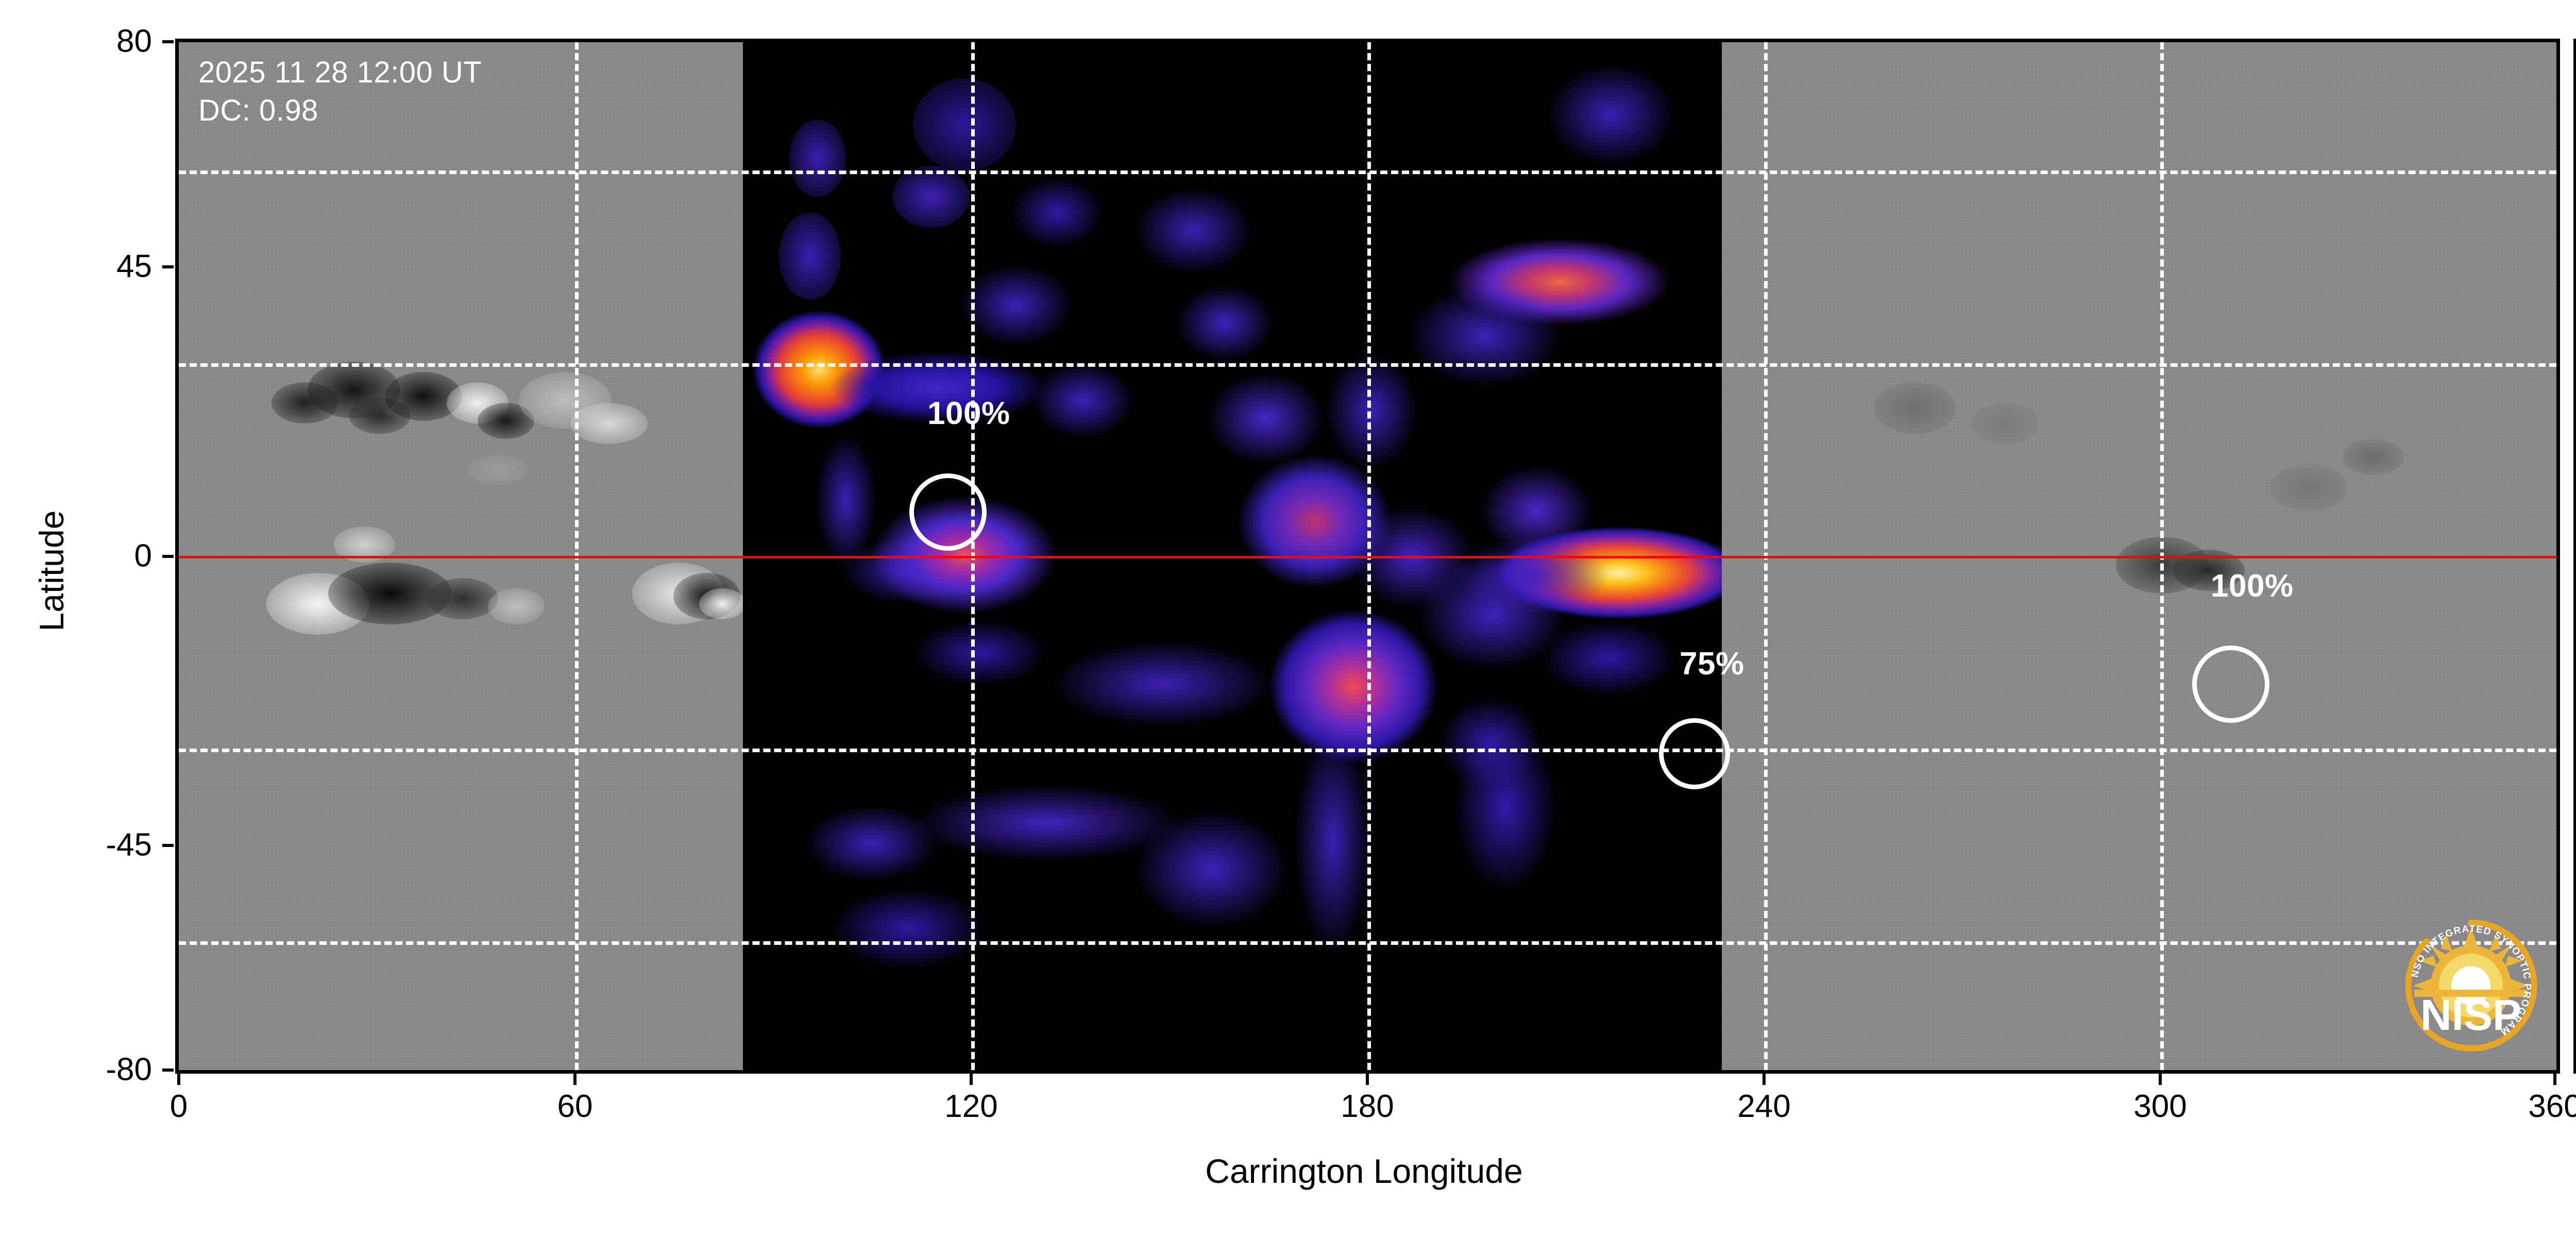 The width and height of the screenshot is (2576, 1238). Describe the element at coordinates (134, 266) in the screenshot. I see `ytick-45: 45` at that location.